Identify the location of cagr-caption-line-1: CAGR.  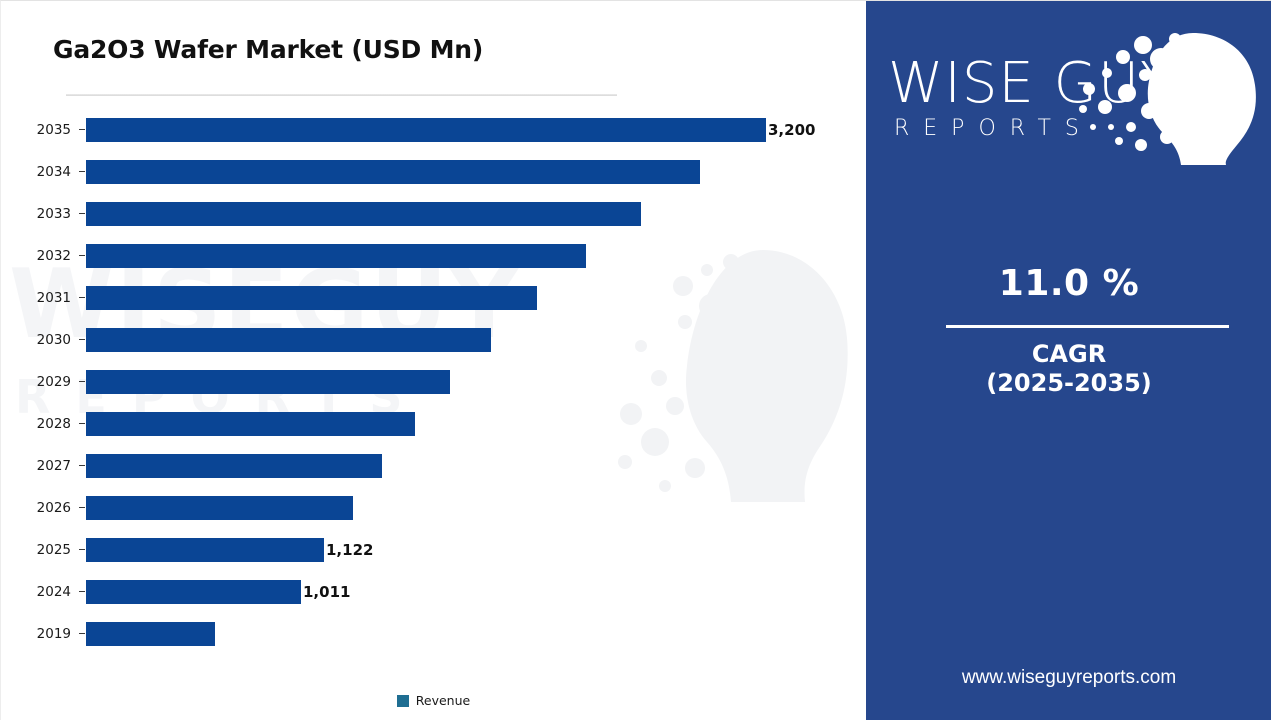
(1069, 354).